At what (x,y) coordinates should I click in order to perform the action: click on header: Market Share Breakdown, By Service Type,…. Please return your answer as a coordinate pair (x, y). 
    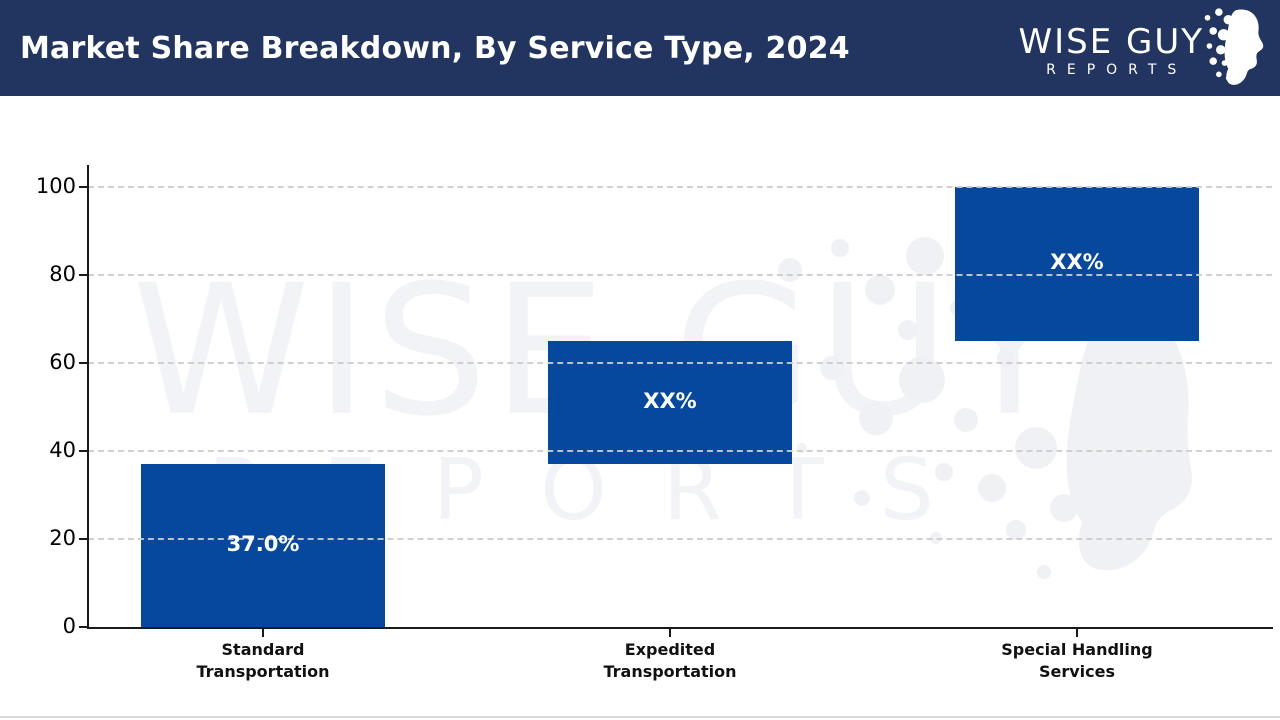
    Looking at the image, I should click on (640, 48).